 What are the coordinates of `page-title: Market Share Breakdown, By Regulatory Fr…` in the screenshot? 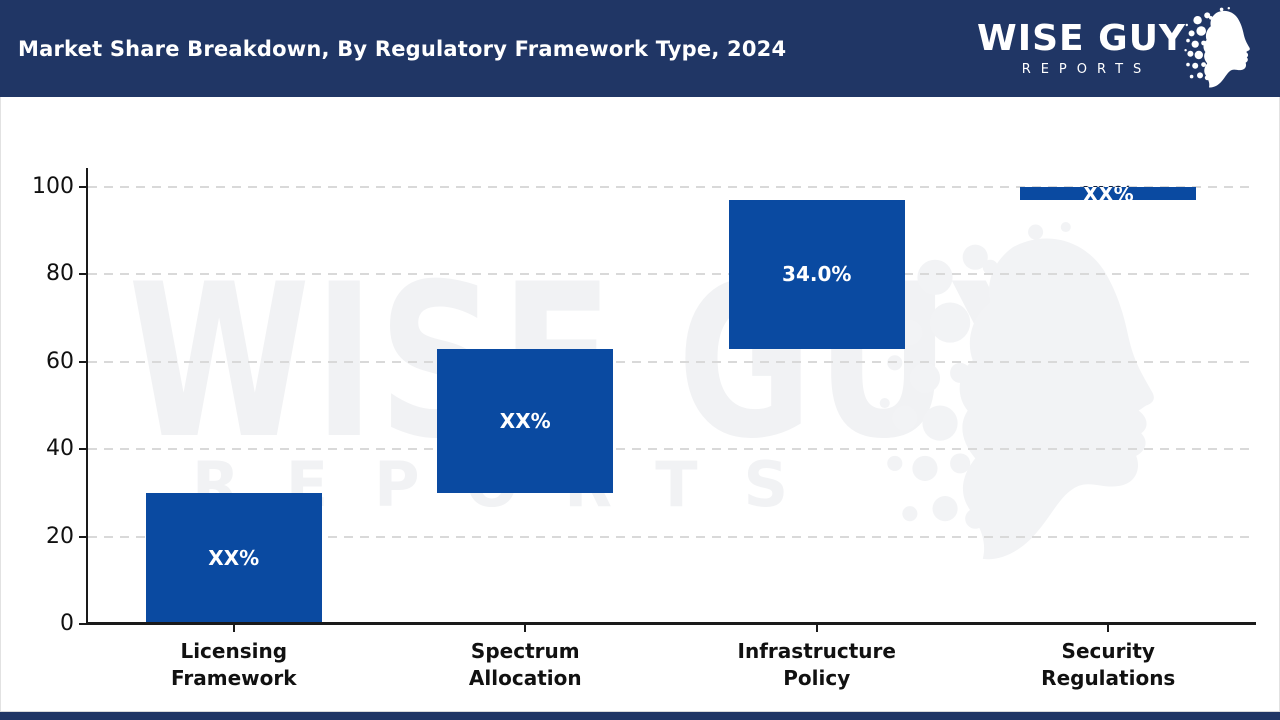 It's located at (402, 48).